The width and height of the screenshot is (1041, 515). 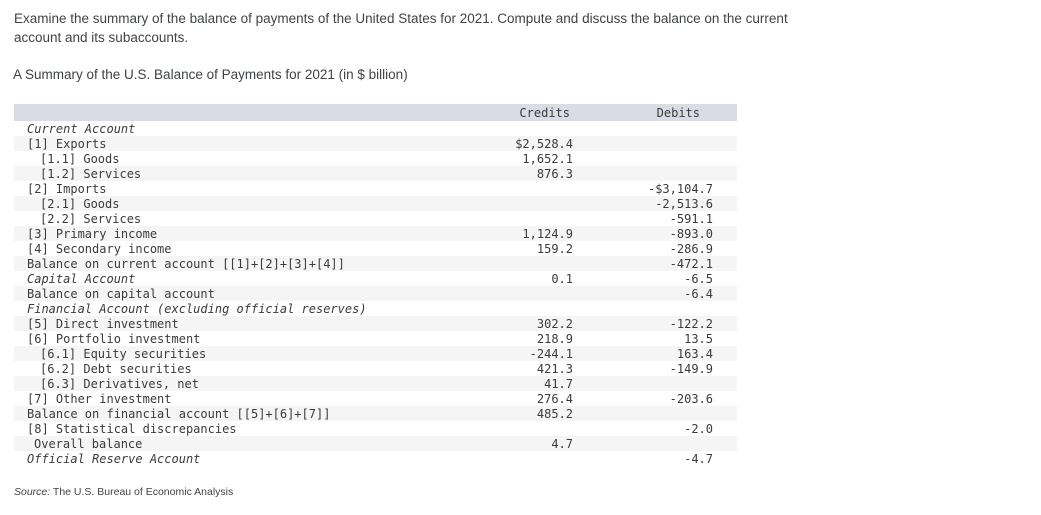 What do you see at coordinates (67, 143) in the screenshot?
I see `row-label: [1] Exports` at bounding box center [67, 143].